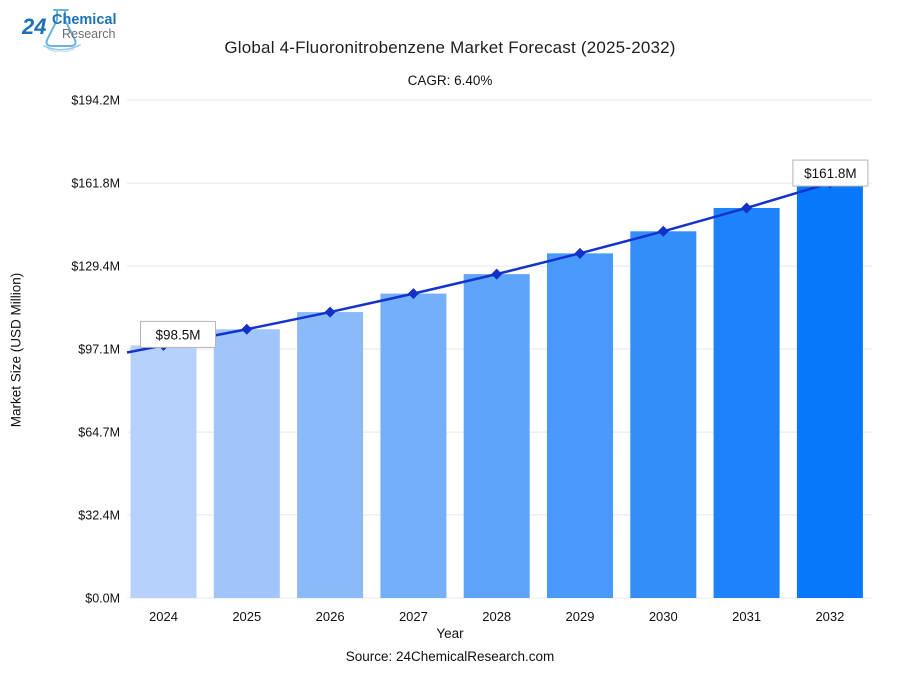  I want to click on logo-number: 24, so click(34, 26).